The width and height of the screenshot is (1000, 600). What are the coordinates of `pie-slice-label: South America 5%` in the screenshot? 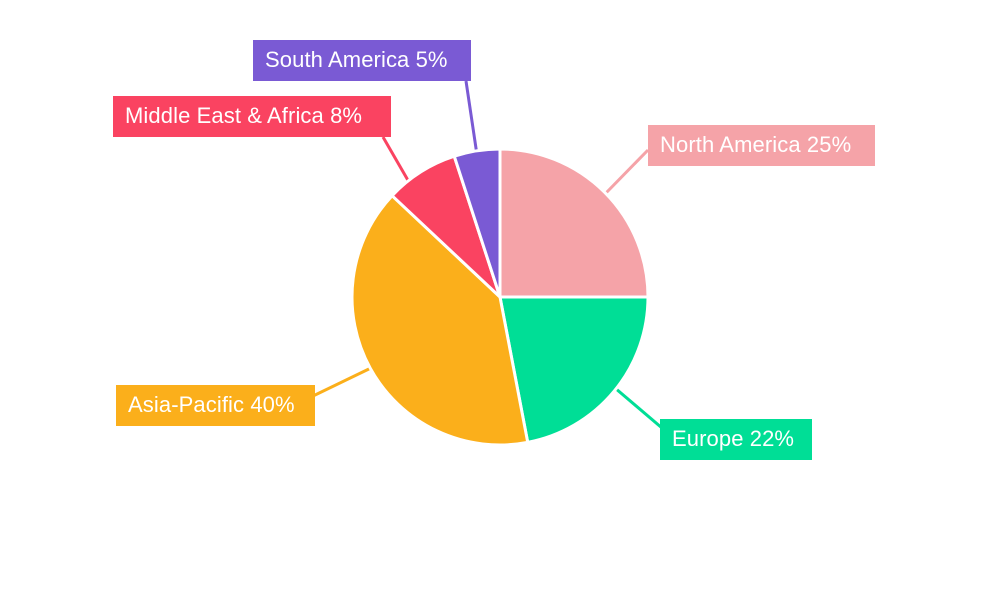 It's located at (362, 60).